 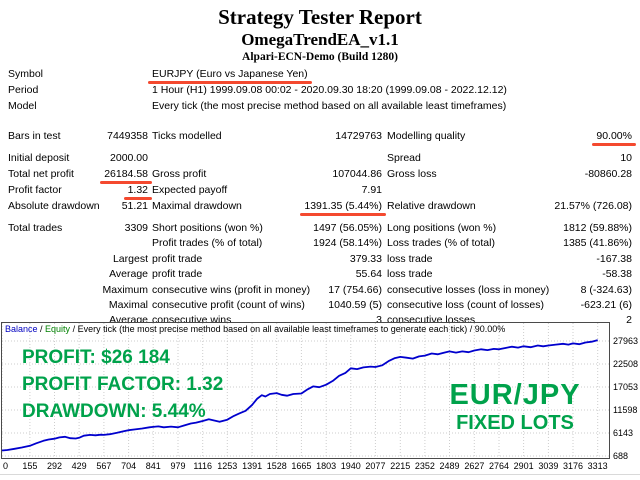 What do you see at coordinates (22, 106) in the screenshot?
I see `report-cell-c1: Model` at bounding box center [22, 106].